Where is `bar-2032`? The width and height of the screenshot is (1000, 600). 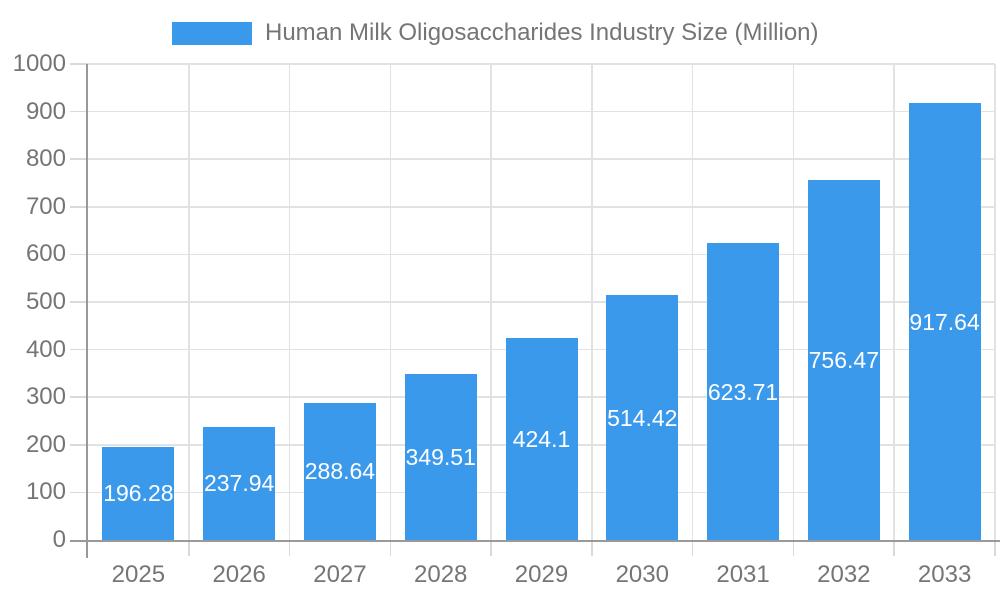 bar-2032 is located at coordinates (843, 359).